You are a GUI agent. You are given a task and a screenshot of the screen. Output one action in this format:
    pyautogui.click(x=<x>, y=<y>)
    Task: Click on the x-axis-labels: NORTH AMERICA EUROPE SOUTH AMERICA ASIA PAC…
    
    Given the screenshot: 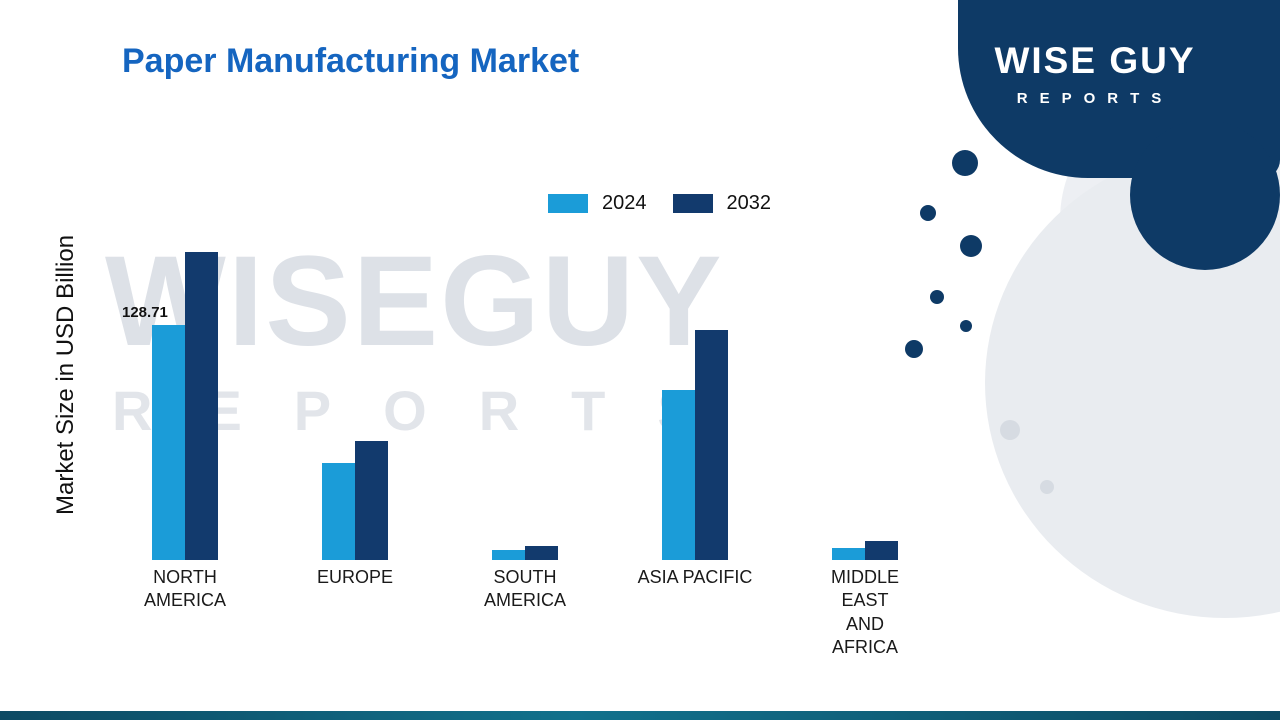 What is the action you would take?
    pyautogui.click(x=525, y=613)
    